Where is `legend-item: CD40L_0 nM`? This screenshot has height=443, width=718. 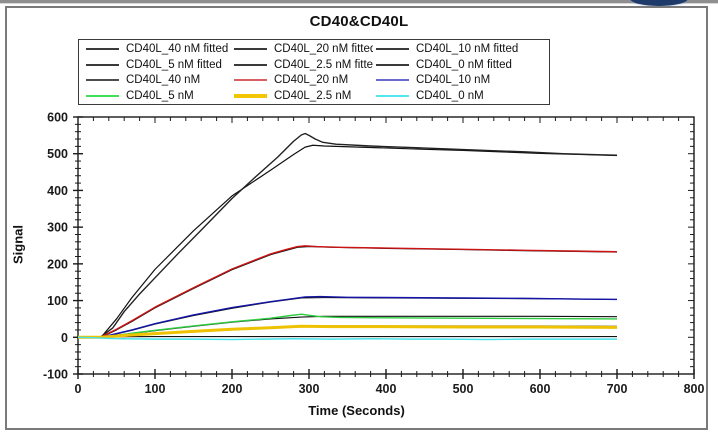
legend-item: CD40L_0 nM is located at coordinates (461, 96).